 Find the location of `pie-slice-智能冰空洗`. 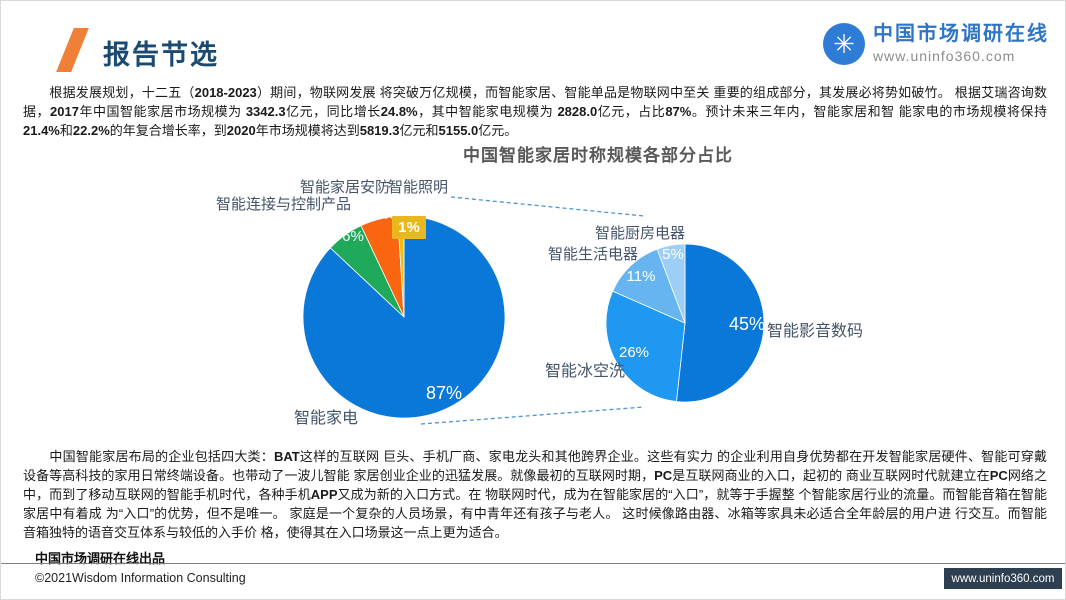

pie-slice-智能冰空洗 is located at coordinates (645, 346).